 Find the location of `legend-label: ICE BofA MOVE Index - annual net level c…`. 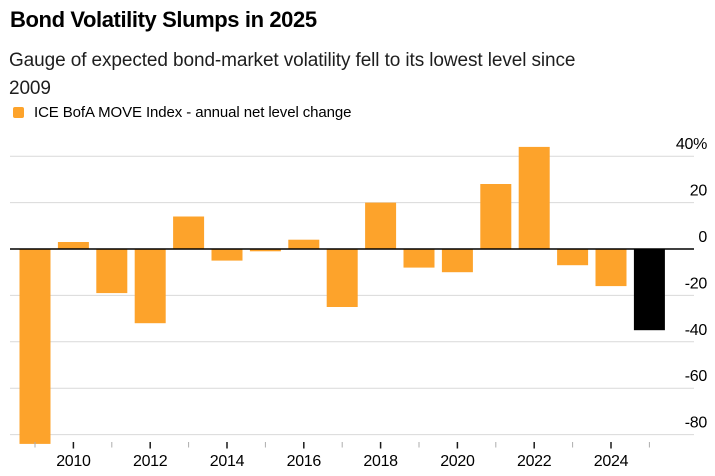

legend-label: ICE BofA MOVE Index - annual net level c… is located at coordinates (193, 112).